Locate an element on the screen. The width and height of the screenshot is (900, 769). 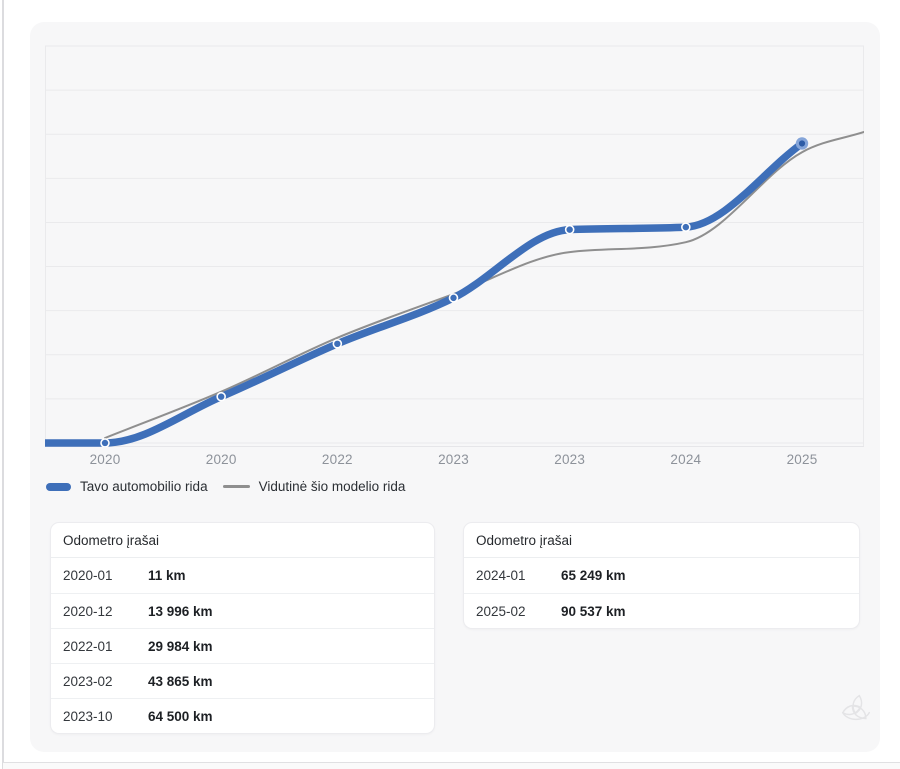
x-axis-tick-label: 2022 is located at coordinates (337, 459).